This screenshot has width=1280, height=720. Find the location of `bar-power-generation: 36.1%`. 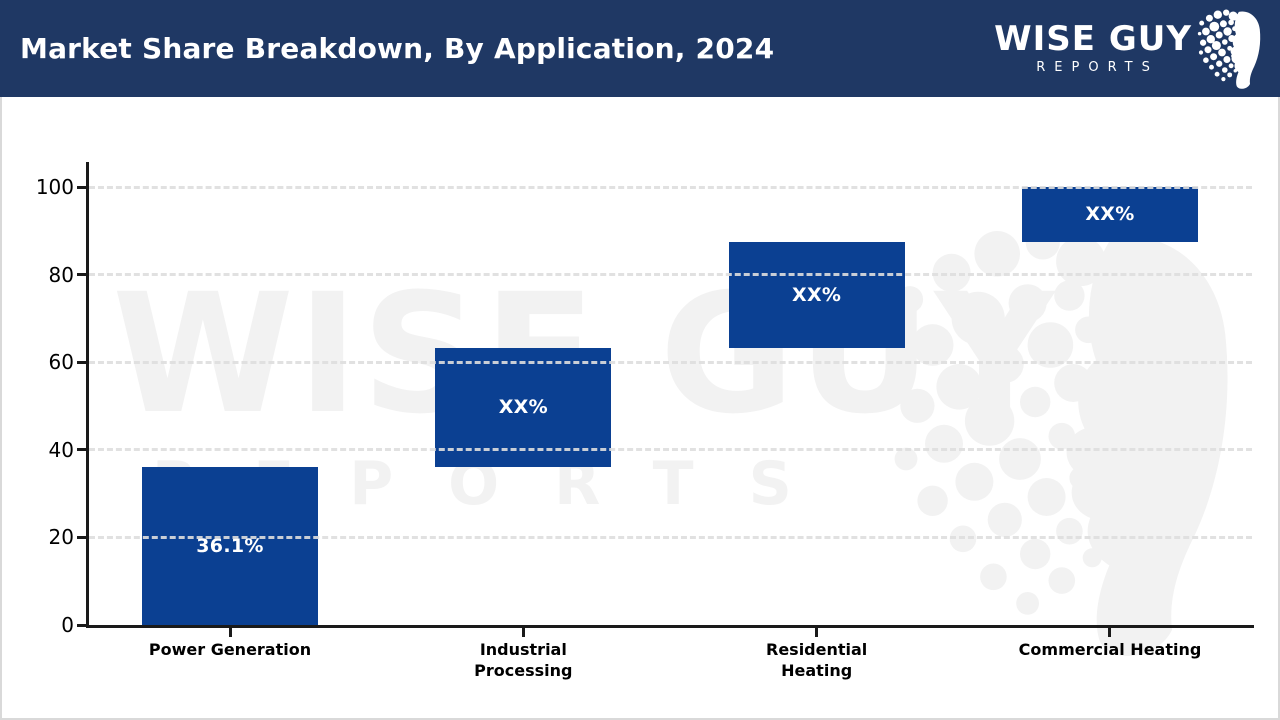

bar-power-generation: 36.1% is located at coordinates (230, 545).